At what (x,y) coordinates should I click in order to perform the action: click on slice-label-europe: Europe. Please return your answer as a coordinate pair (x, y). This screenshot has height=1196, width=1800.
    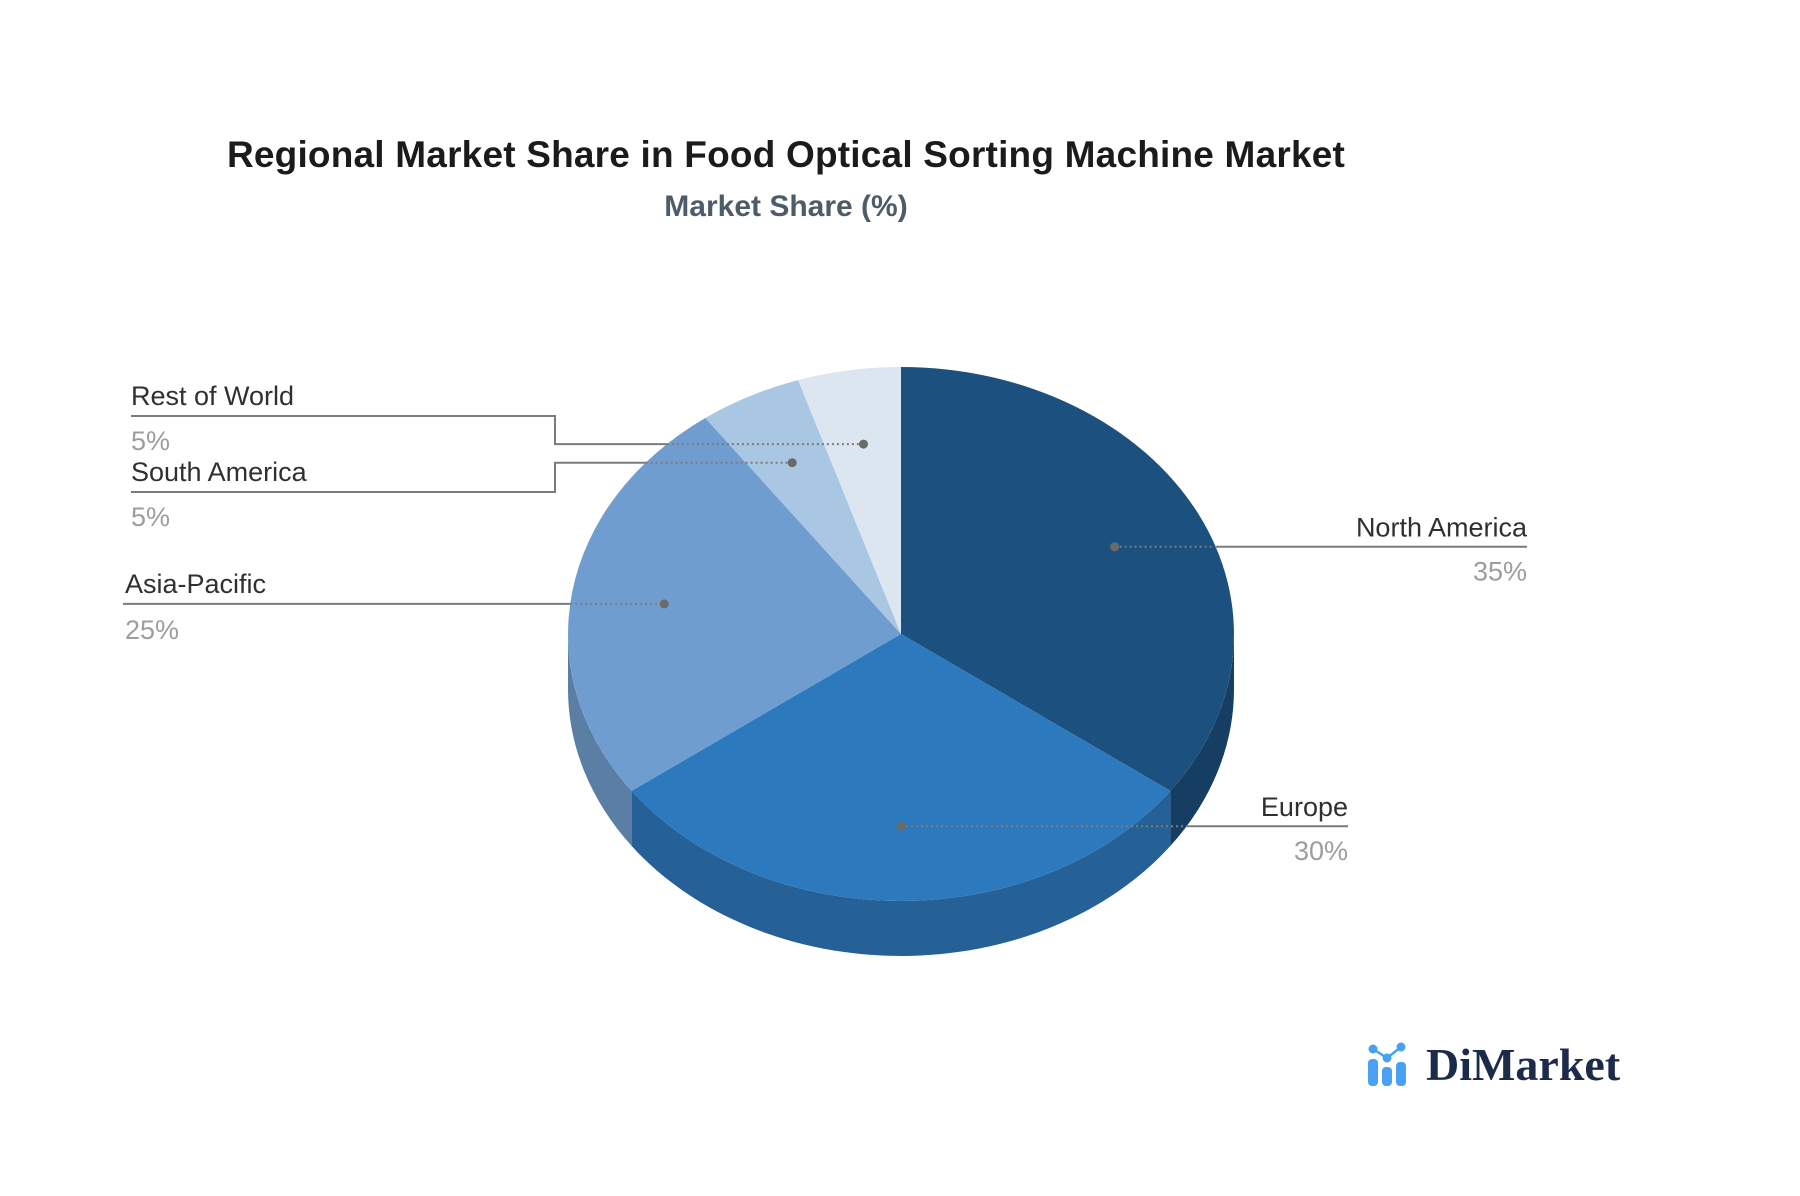
    Looking at the image, I should click on (1304, 807).